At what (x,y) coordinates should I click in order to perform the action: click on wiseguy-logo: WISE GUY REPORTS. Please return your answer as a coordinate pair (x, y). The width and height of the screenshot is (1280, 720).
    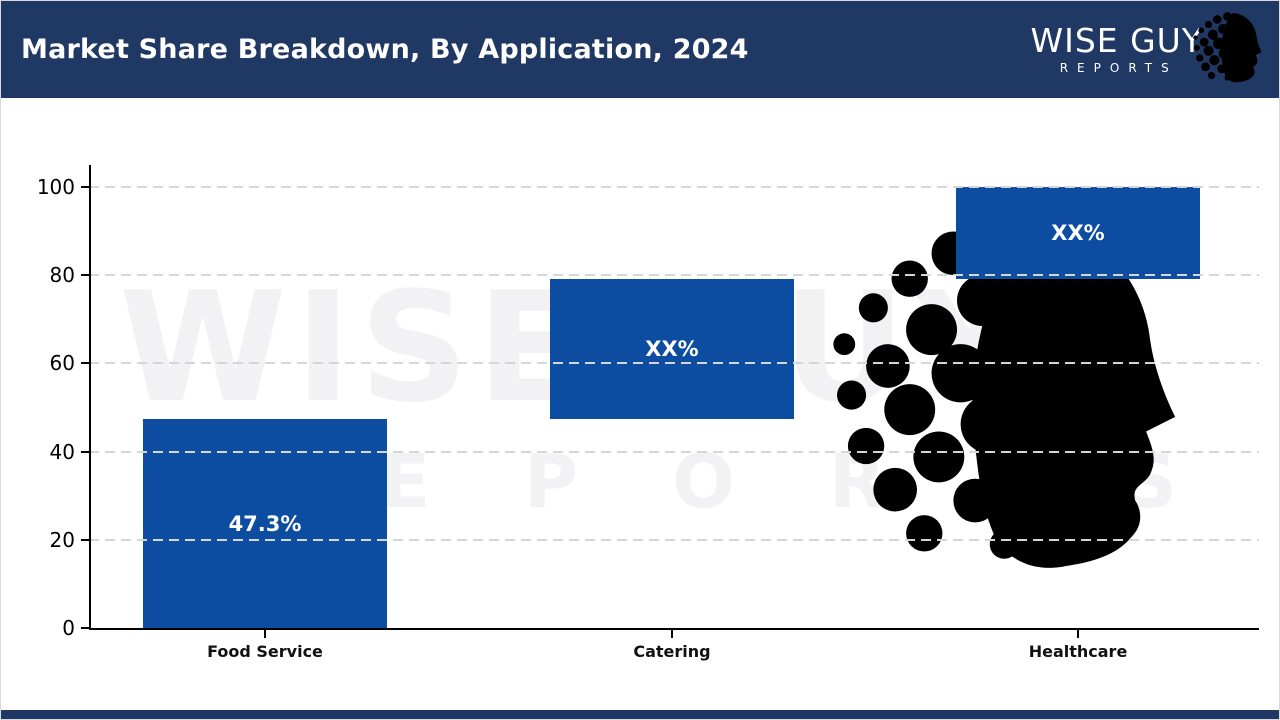
    Looking at the image, I should click on (1146, 50).